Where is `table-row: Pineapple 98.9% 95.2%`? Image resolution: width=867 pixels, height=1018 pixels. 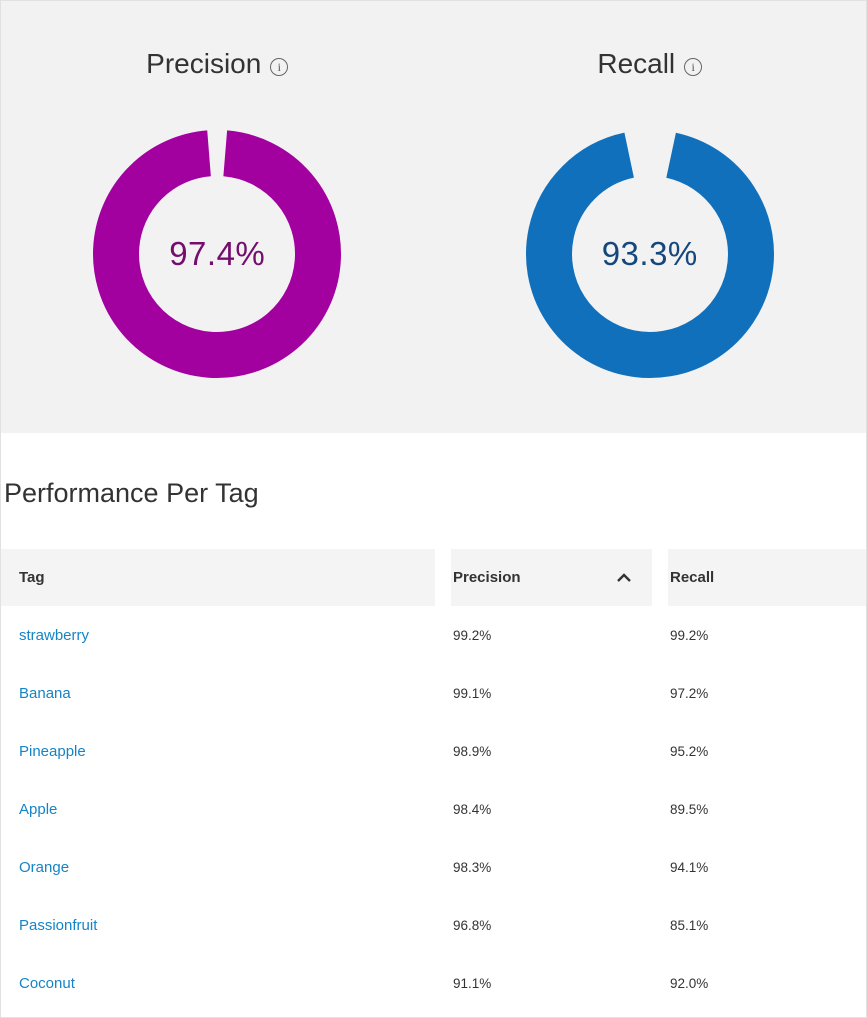
table-row: Pineapple 98.9% 95.2% is located at coordinates (433, 751).